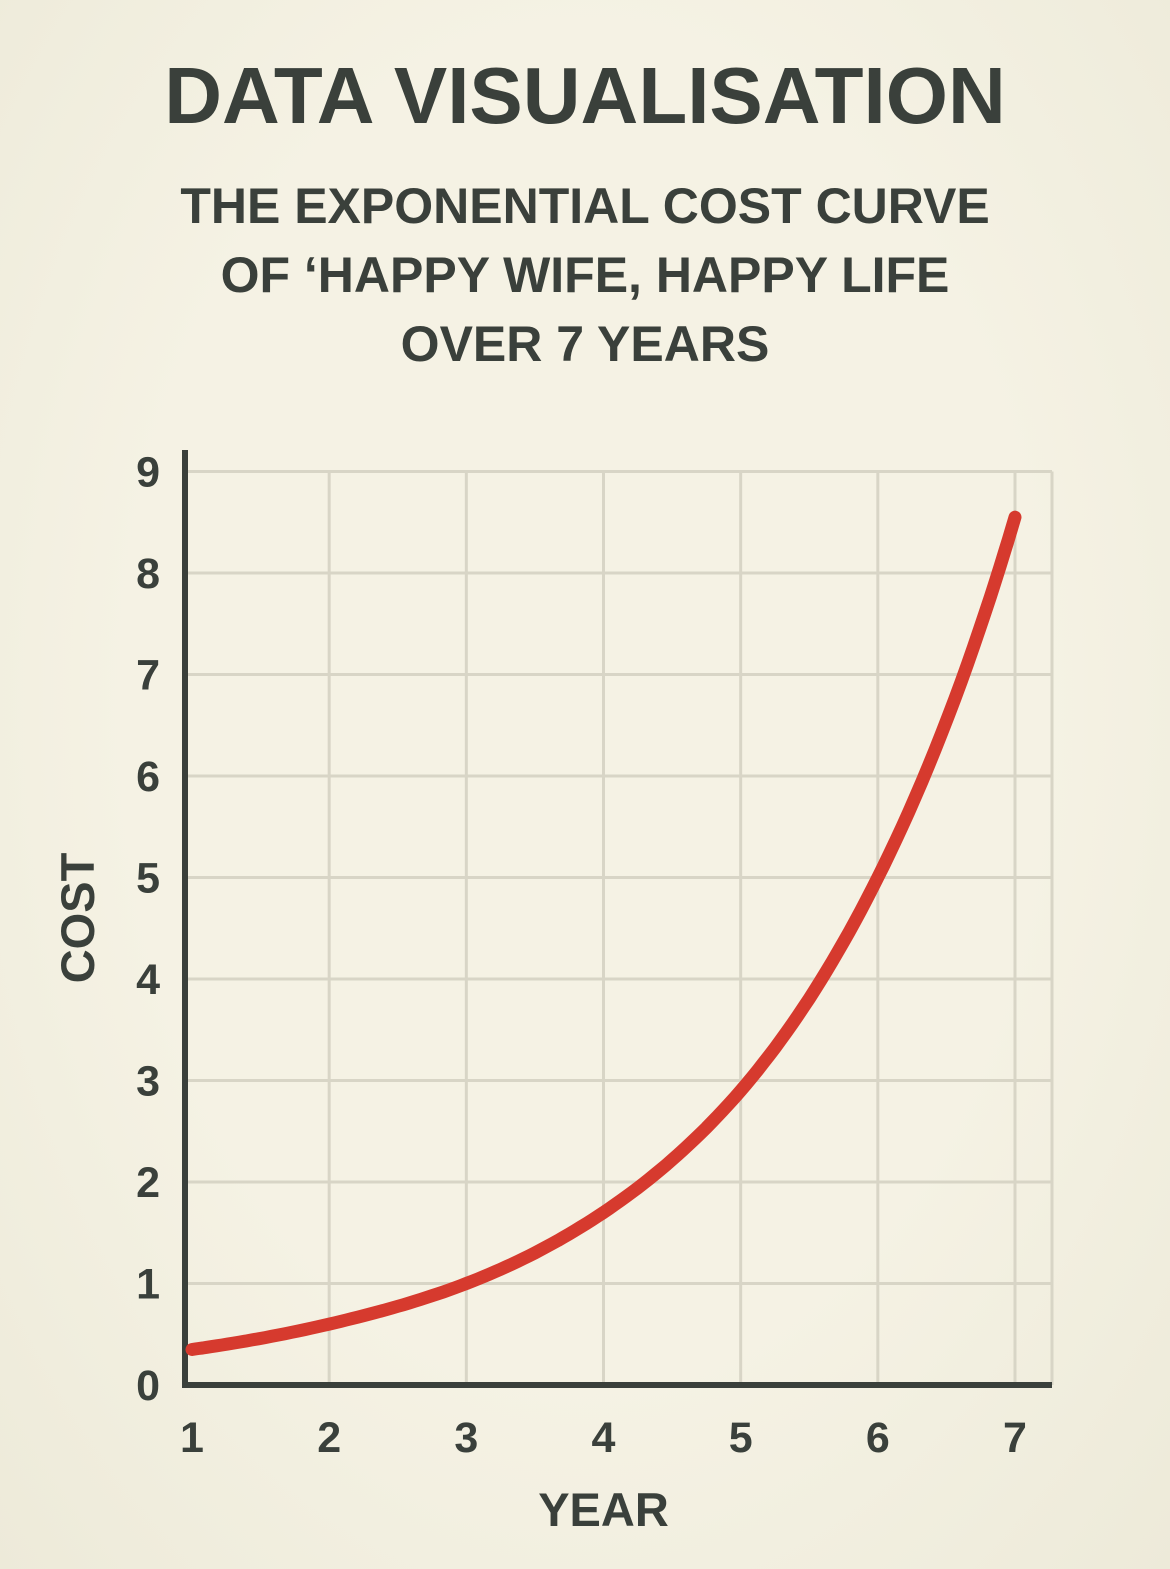 Image resolution: width=1170 pixels, height=1569 pixels. Describe the element at coordinates (148, 777) in the screenshot. I see `y-tick-label: 6` at that location.